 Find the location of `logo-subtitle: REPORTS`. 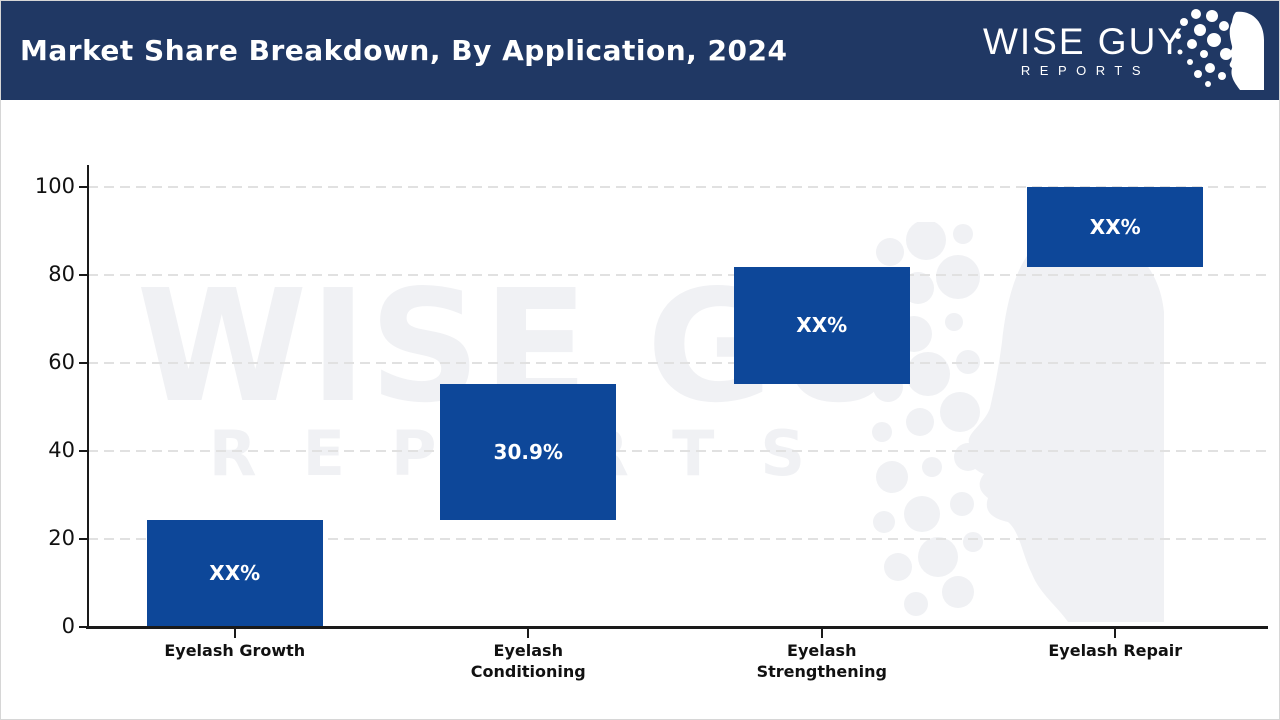

logo-subtitle: REPORTS is located at coordinates (1085, 70).